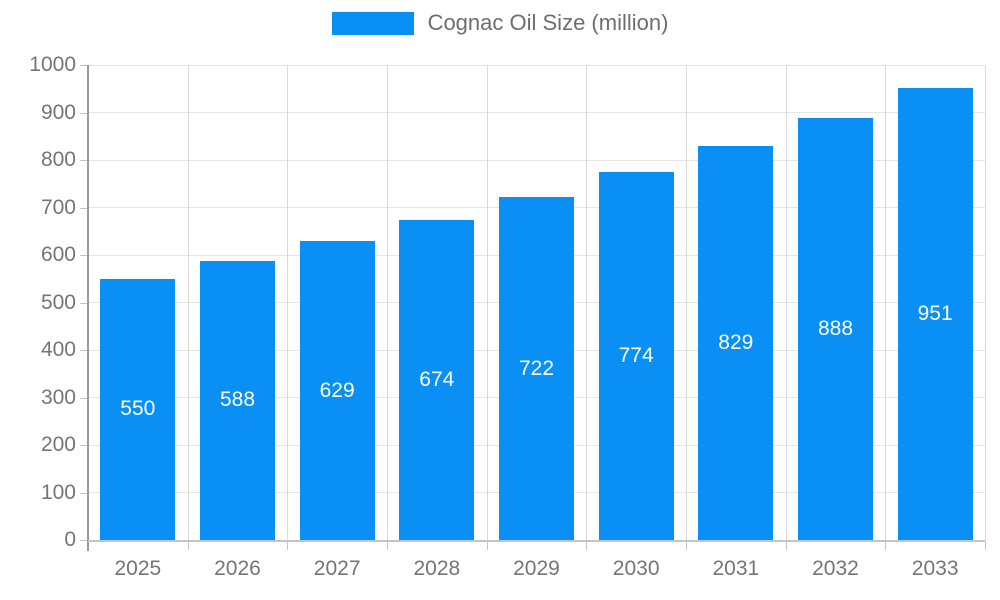 The image size is (1000, 600). I want to click on y-tick-label: 500, so click(58, 302).